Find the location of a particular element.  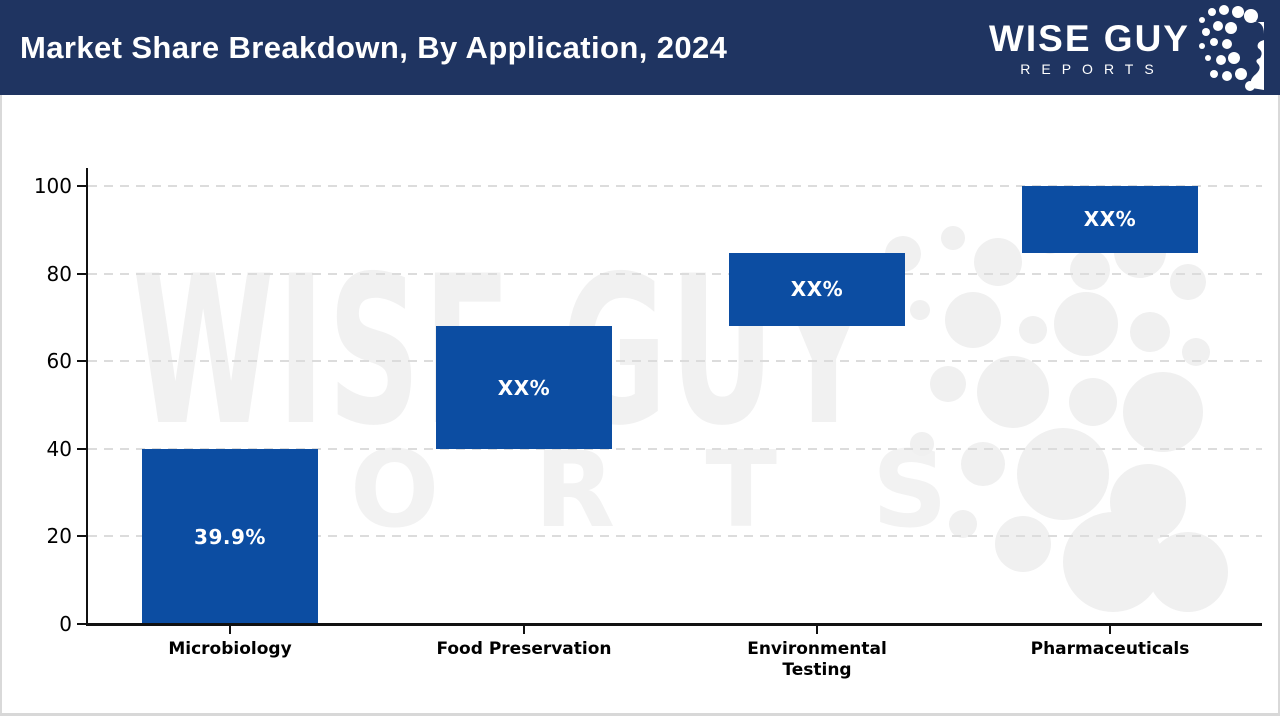

bottom-rule is located at coordinates (640, 714).